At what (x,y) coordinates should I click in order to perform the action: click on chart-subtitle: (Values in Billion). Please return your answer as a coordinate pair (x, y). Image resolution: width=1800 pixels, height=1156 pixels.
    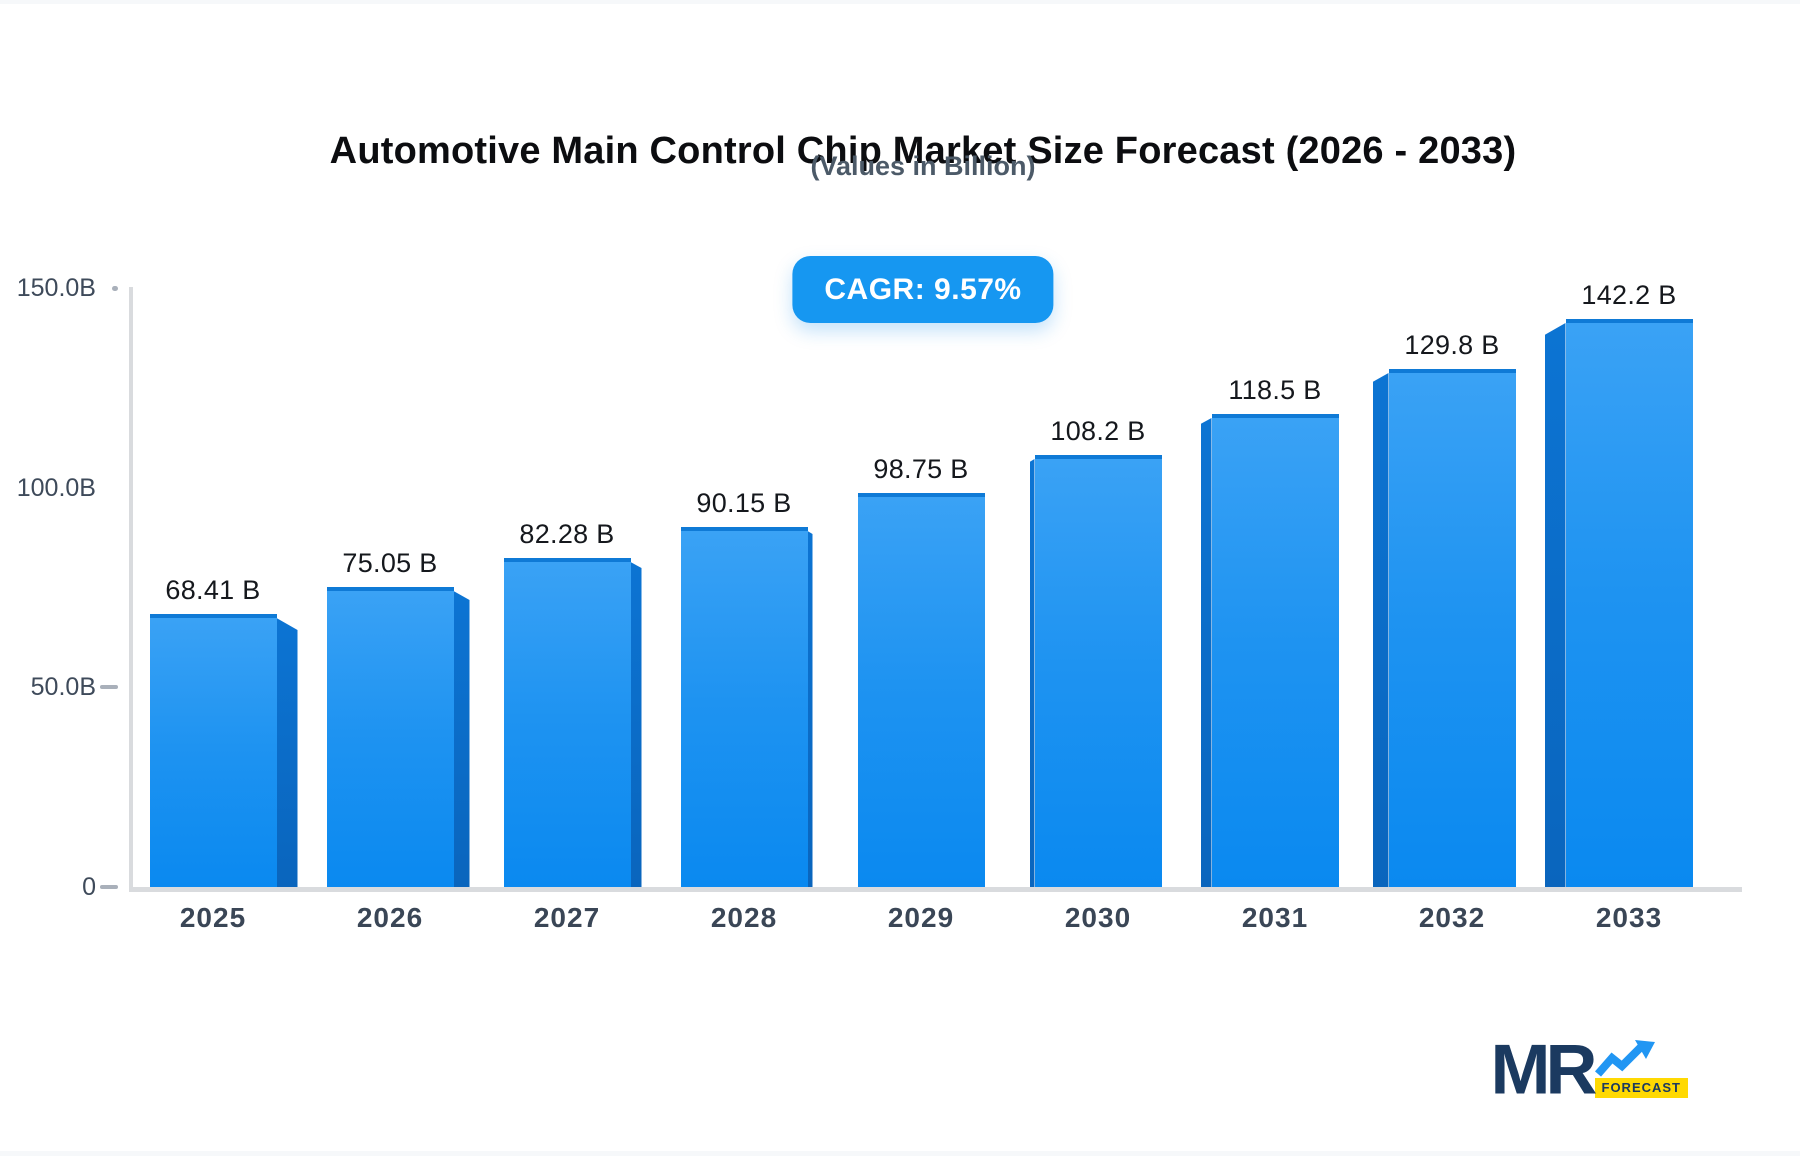
    Looking at the image, I should click on (923, 166).